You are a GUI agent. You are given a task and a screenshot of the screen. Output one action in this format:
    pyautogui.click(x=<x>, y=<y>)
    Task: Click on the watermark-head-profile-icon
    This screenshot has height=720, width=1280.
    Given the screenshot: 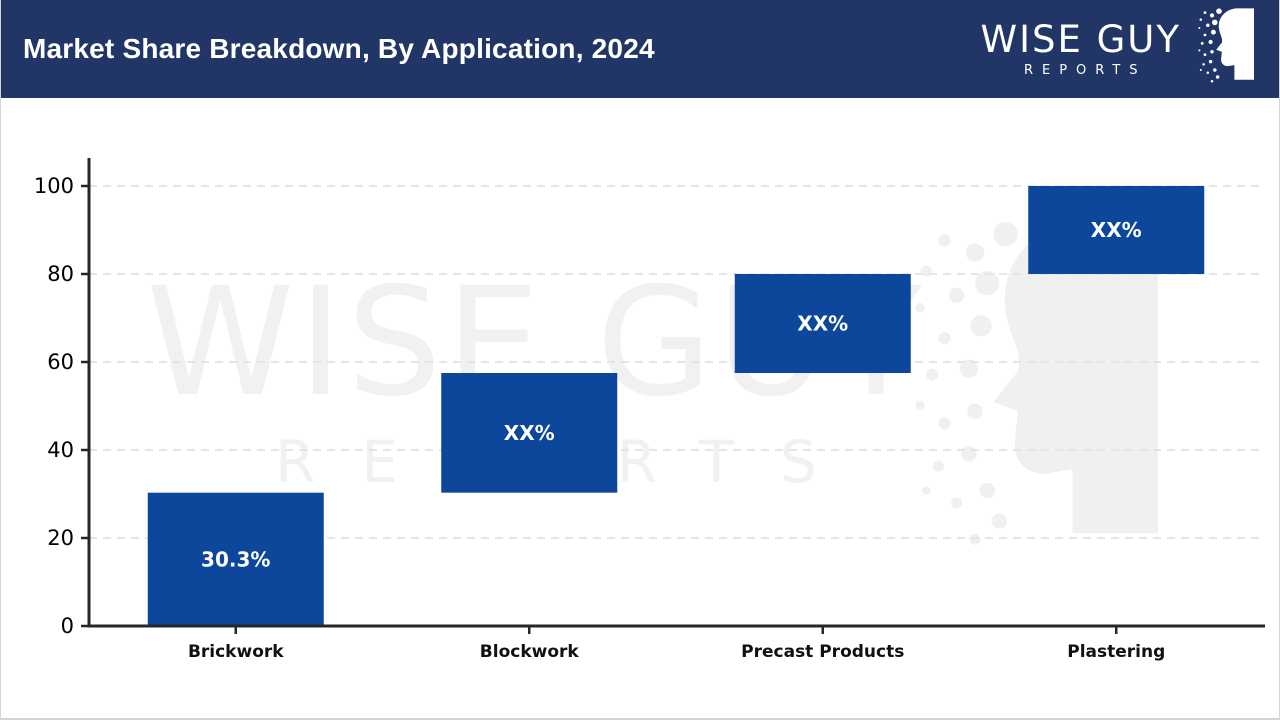 What is the action you would take?
    pyautogui.click(x=1036, y=383)
    